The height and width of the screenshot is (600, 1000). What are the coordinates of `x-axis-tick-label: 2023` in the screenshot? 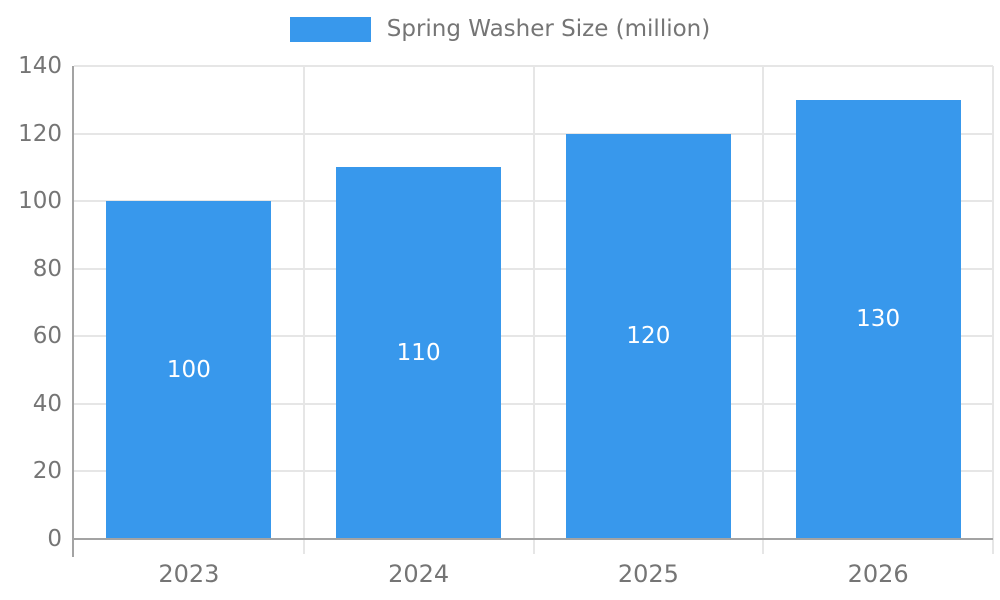 It's located at (189, 574).